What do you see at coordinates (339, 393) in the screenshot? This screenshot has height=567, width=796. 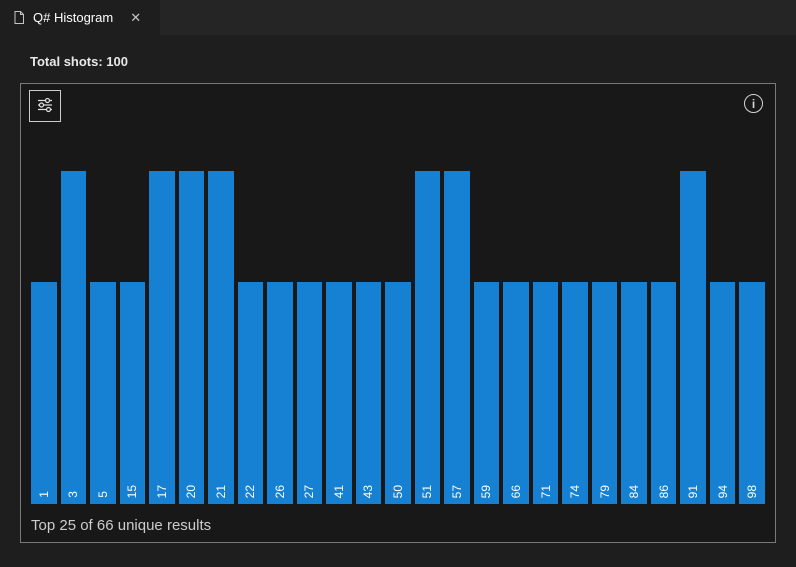 I see `histogram-bar: 41` at bounding box center [339, 393].